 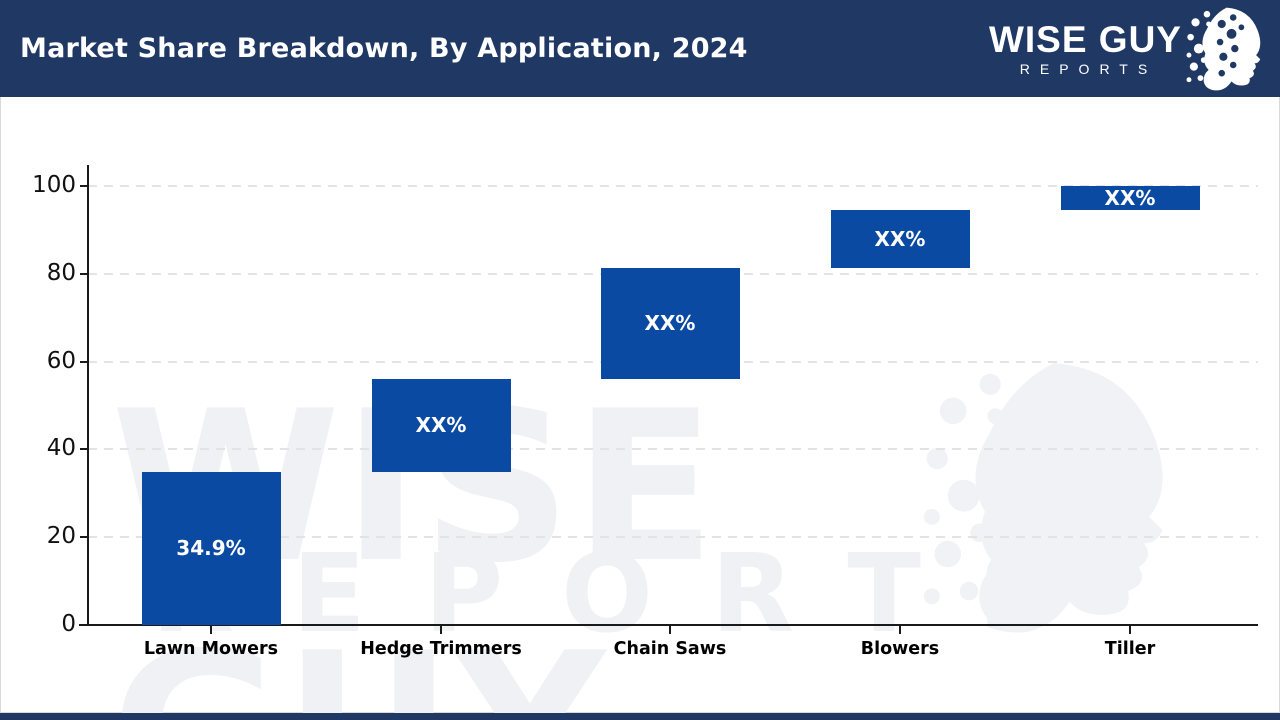 I want to click on x-category-label: Blowers, so click(x=900, y=649).